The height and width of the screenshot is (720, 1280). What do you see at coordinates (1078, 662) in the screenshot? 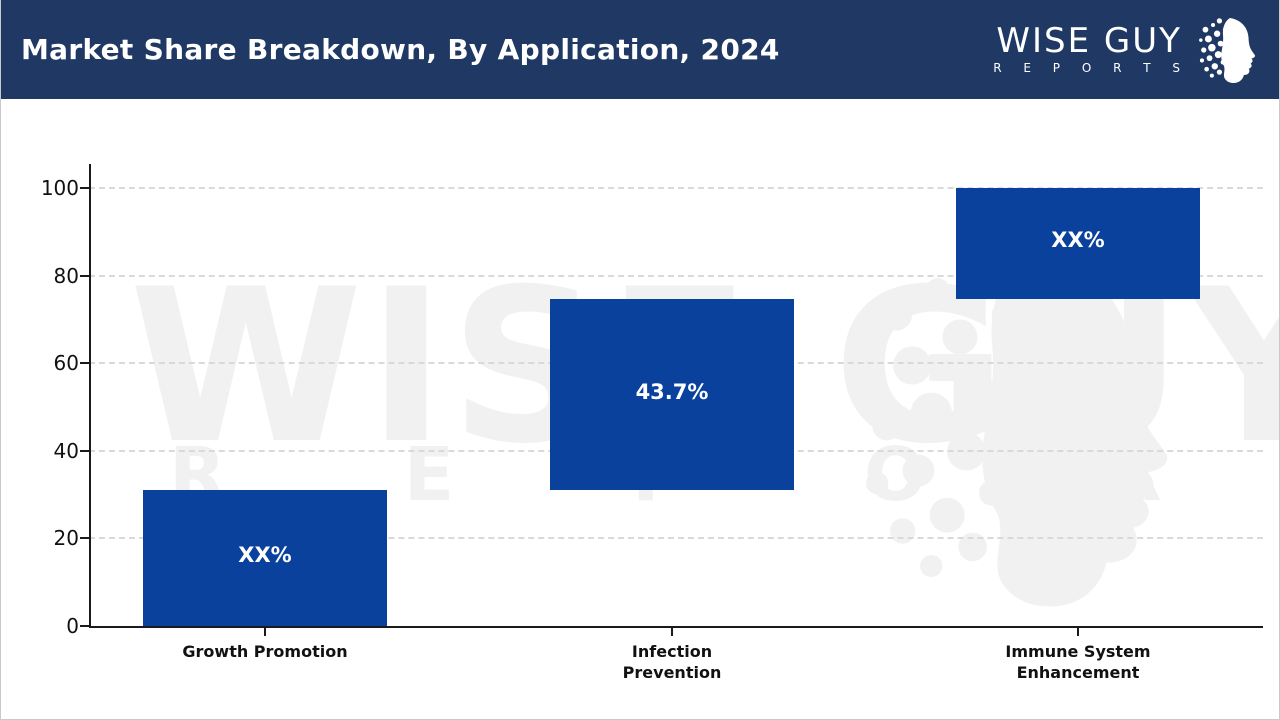
I see `x-category-label: Immune System Enhancement` at bounding box center [1078, 662].